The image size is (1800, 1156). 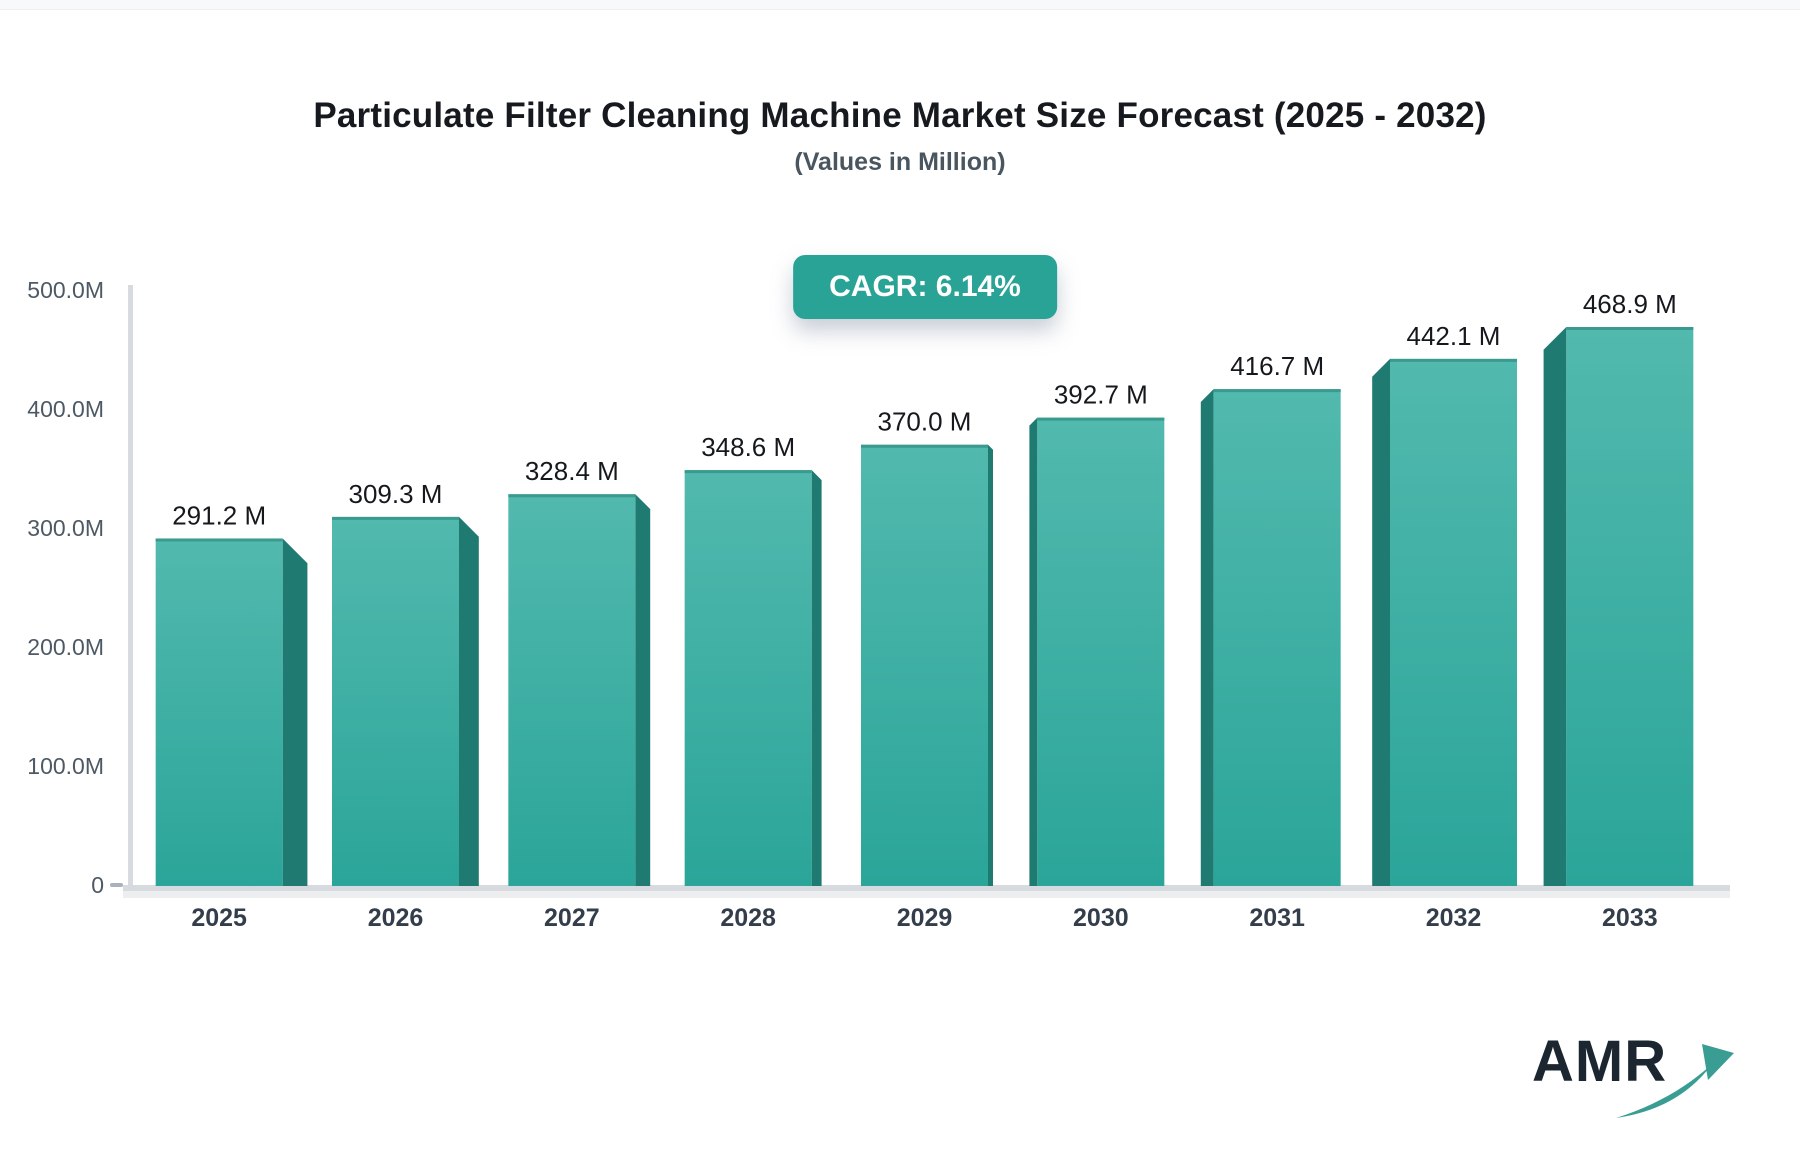 I want to click on value-label-2026: 309.3 M, so click(x=396, y=494).